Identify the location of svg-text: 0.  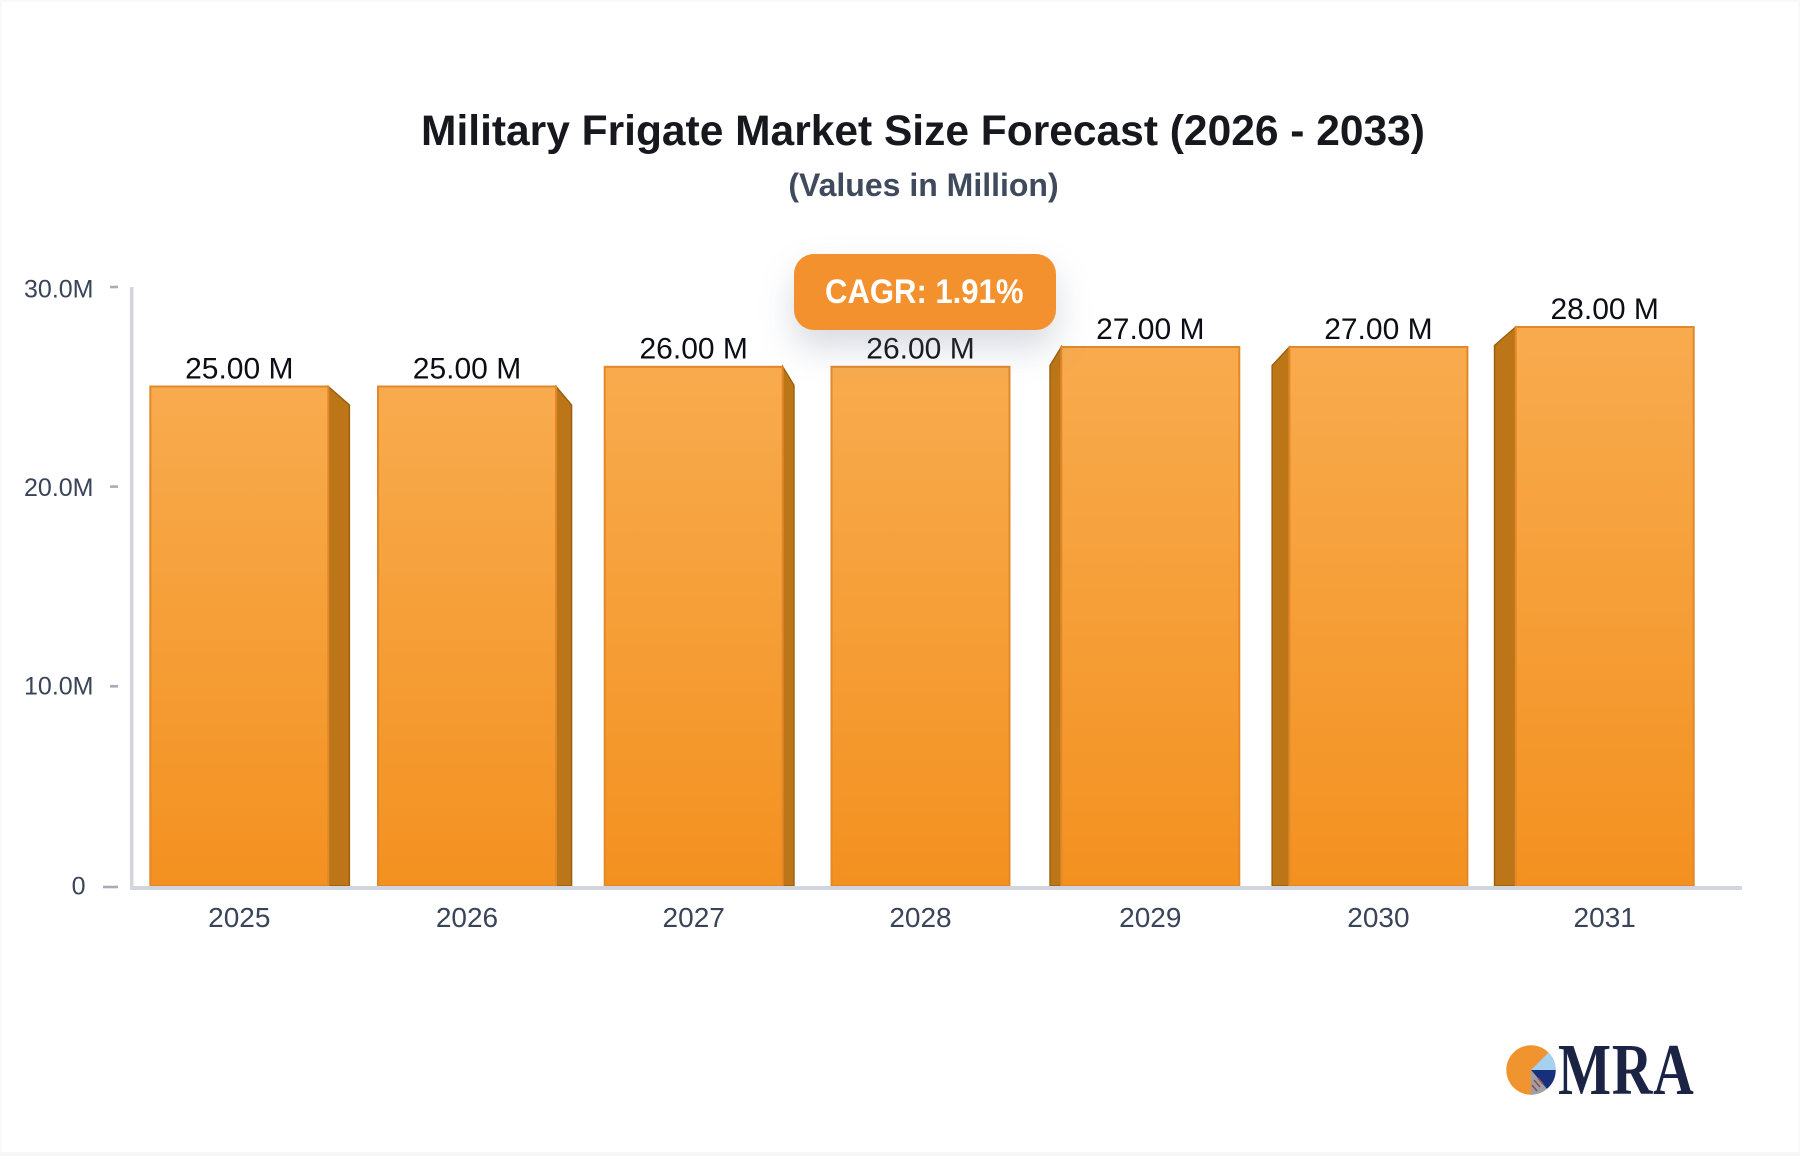
(79, 887).